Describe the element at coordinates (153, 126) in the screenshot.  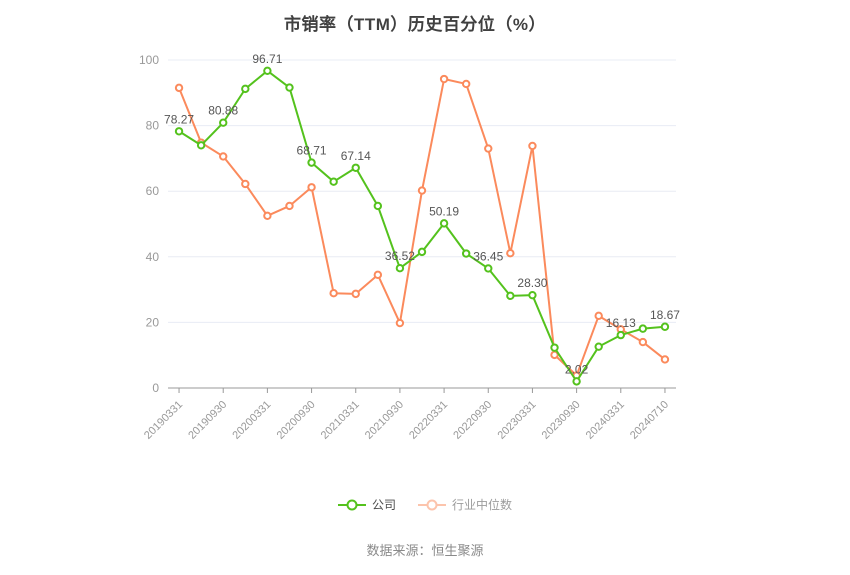
I see `y-axis-tick-label: 80` at that location.